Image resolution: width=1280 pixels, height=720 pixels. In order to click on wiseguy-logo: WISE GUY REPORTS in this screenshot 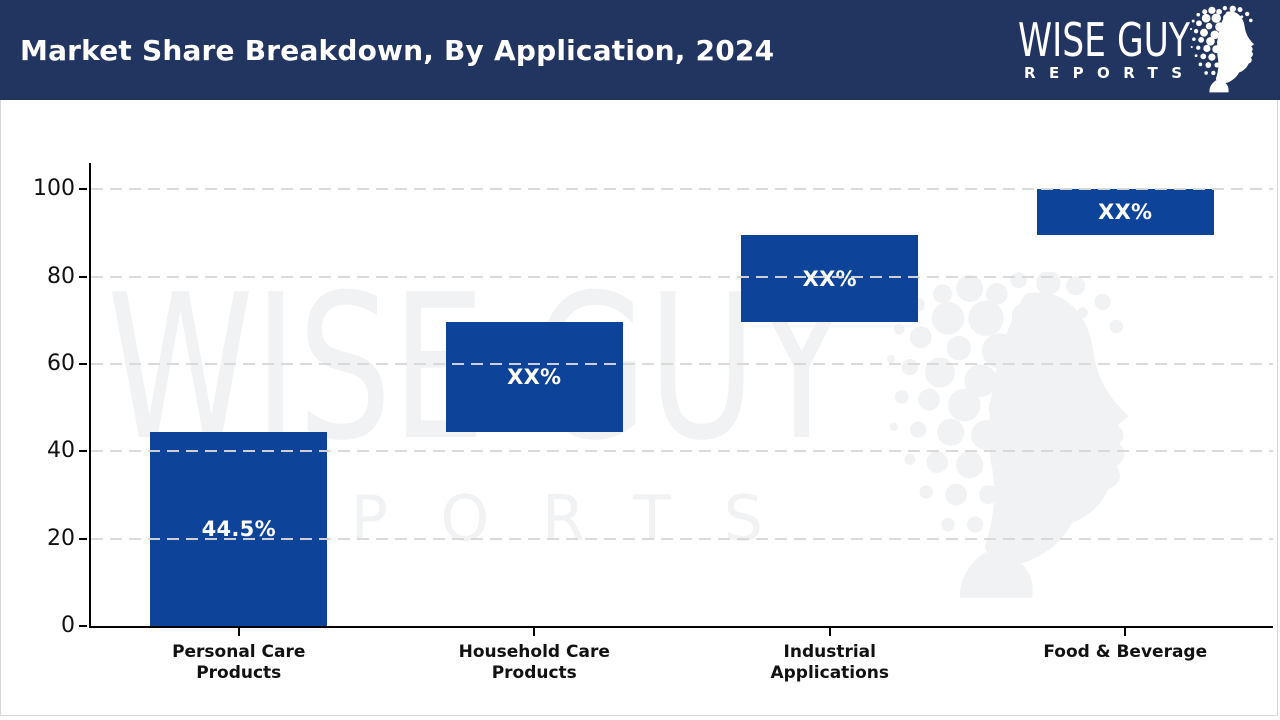, I will do `click(1144, 50)`.